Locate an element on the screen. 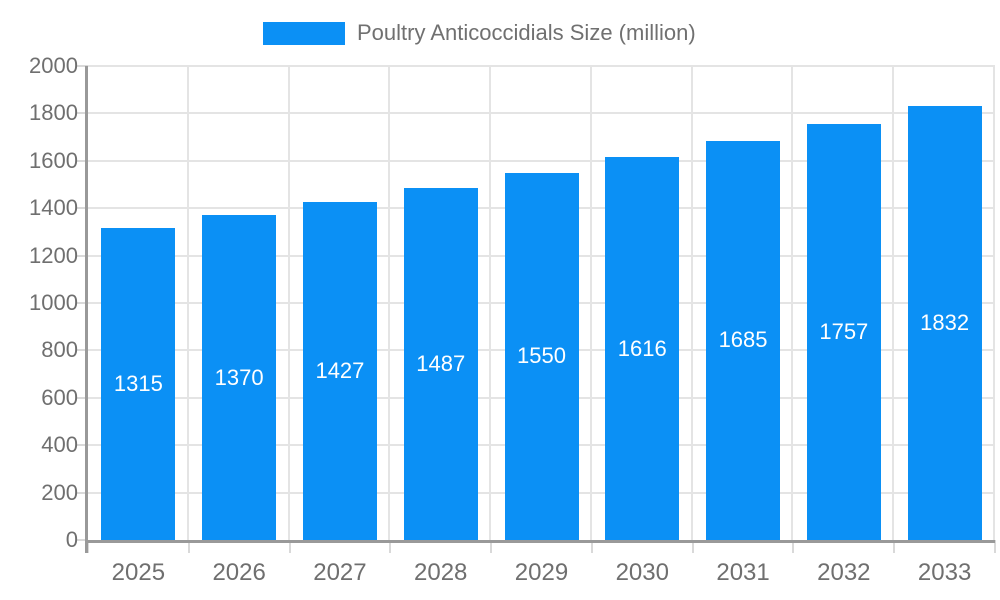  y-axis-tick-label: 1200 is located at coordinates (53, 255).